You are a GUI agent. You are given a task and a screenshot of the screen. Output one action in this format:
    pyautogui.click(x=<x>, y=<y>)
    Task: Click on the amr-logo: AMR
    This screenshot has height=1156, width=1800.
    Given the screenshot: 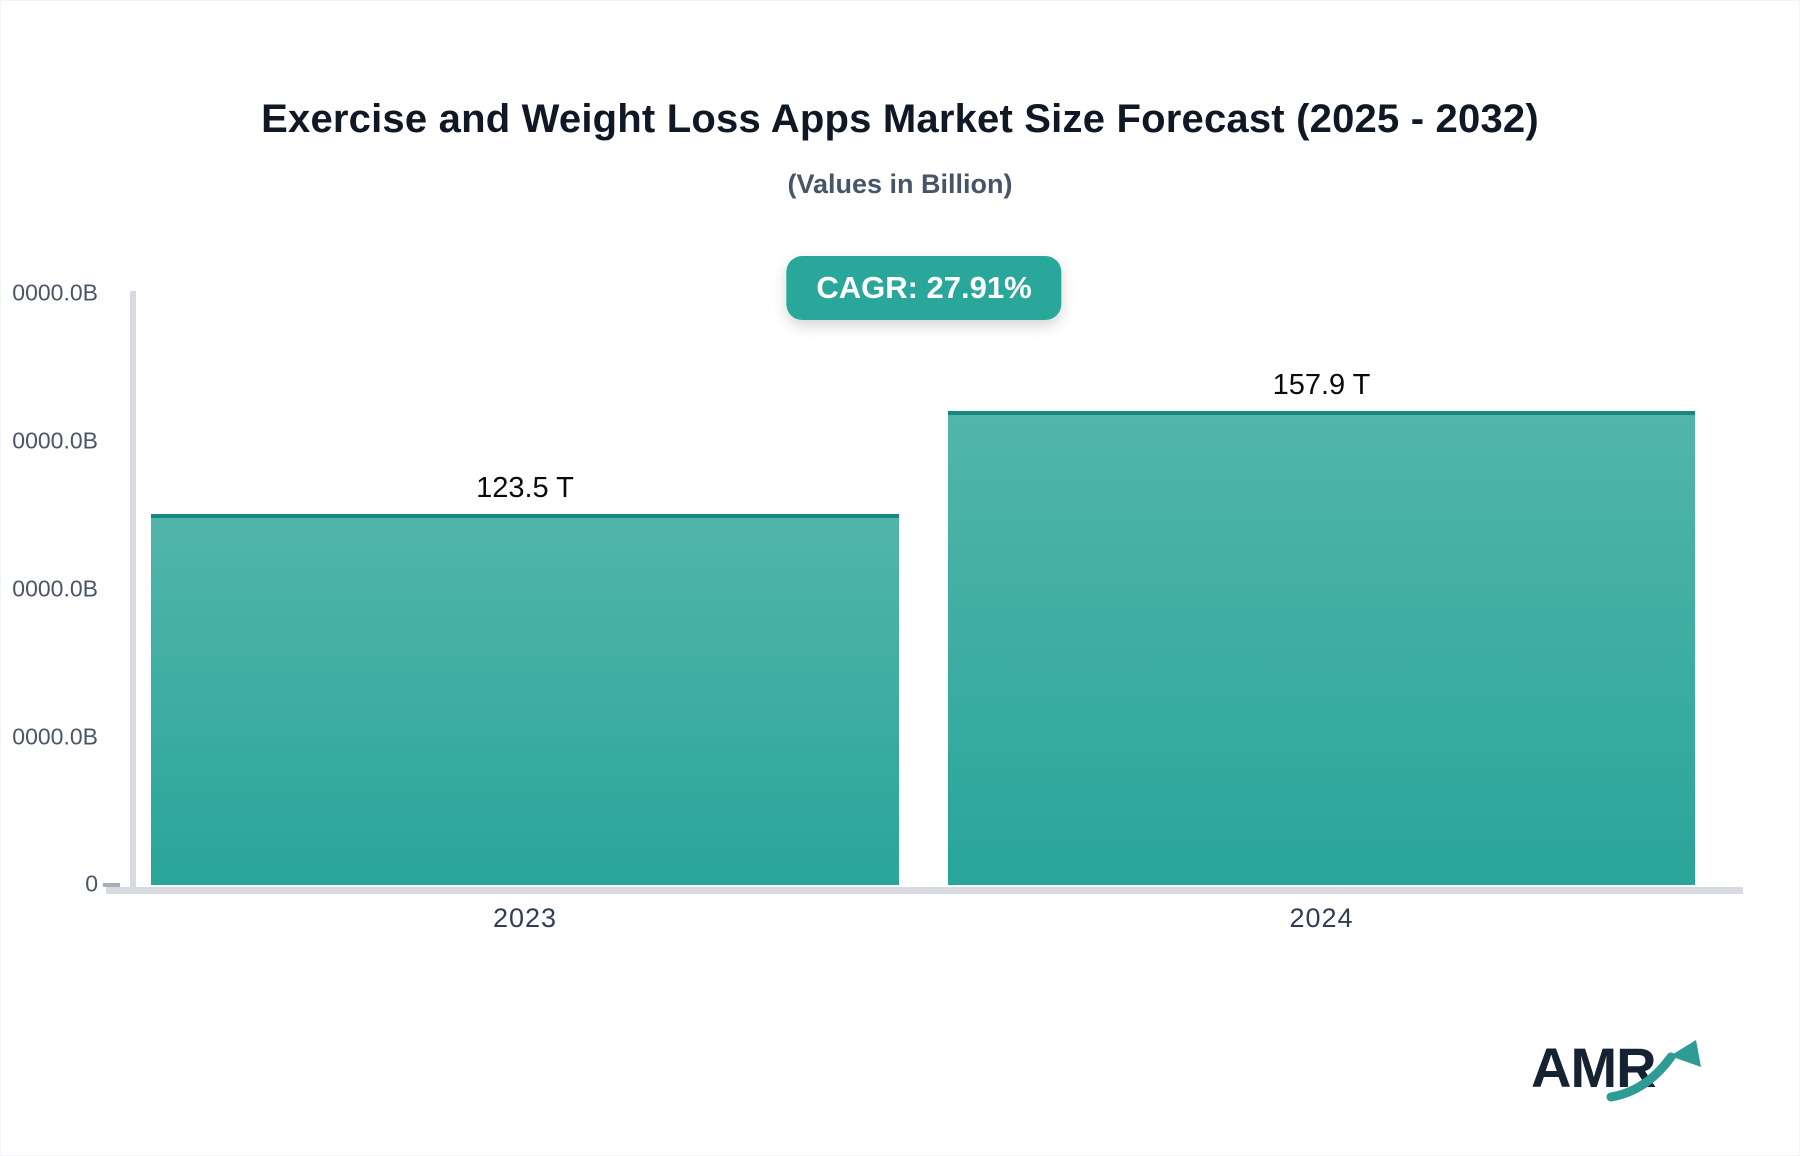 What is the action you would take?
    pyautogui.click(x=1623, y=1074)
    